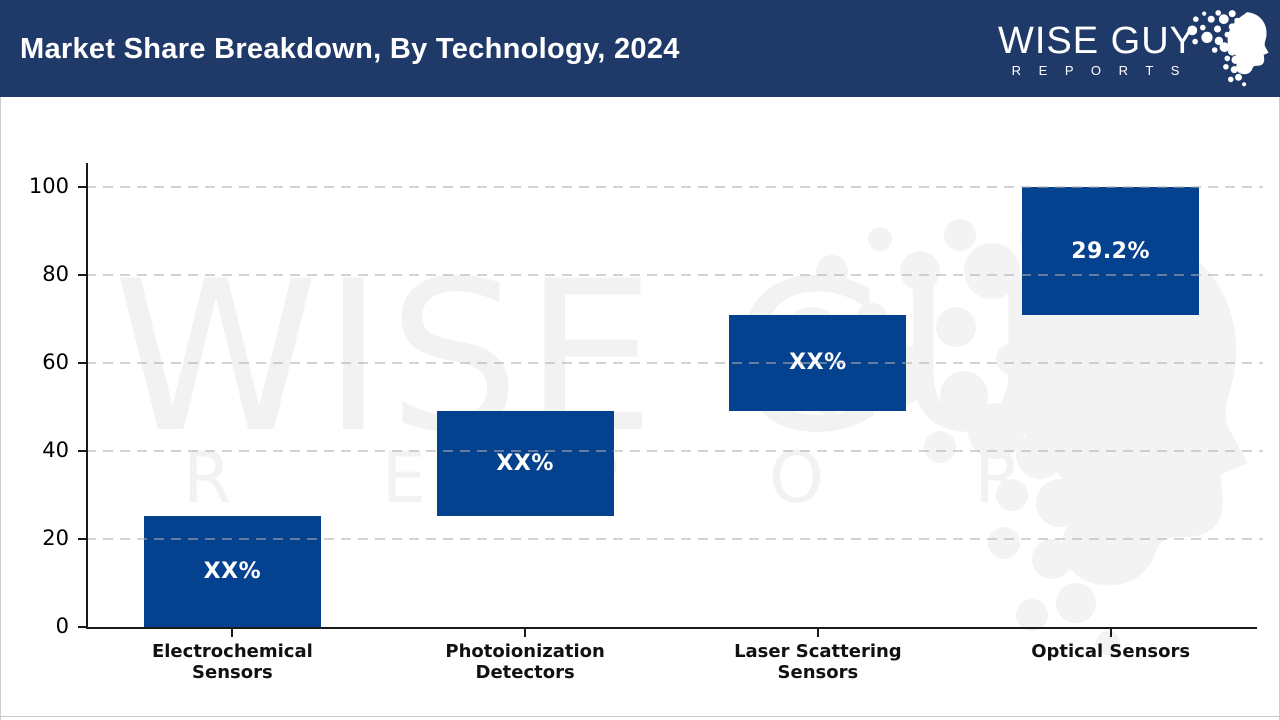 The image size is (1280, 720). I want to click on y-tick-label: 100, so click(48, 186).